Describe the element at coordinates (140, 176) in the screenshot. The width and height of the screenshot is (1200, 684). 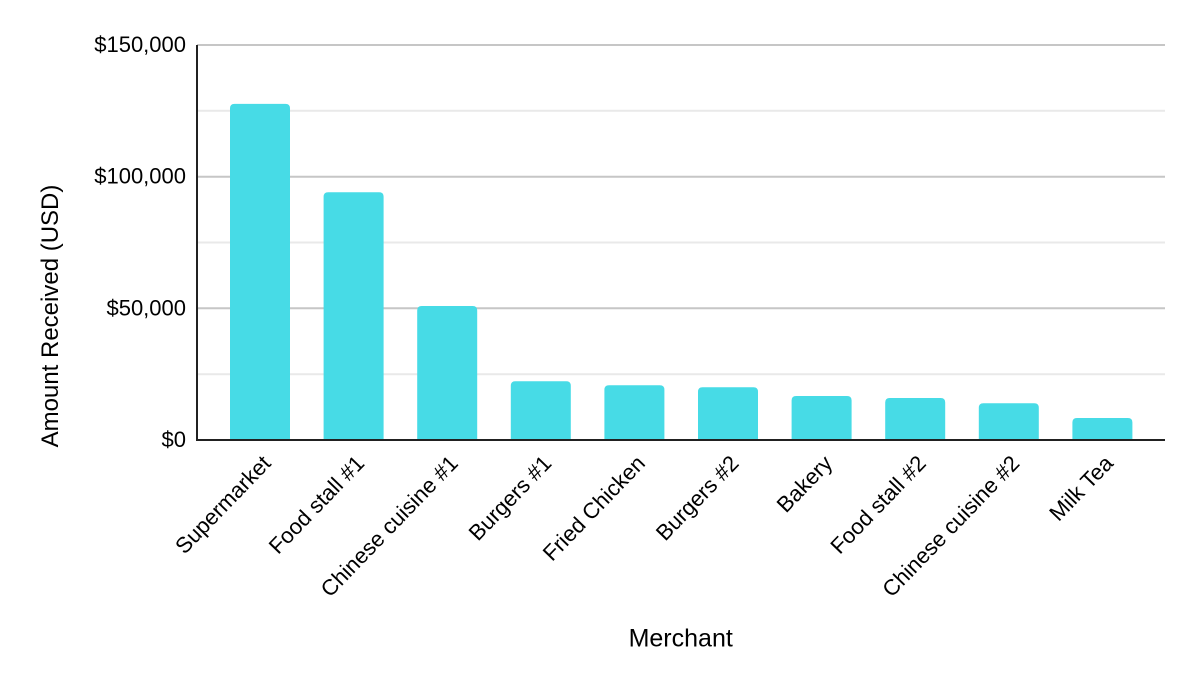
I see `svg-text: $100,000` at that location.